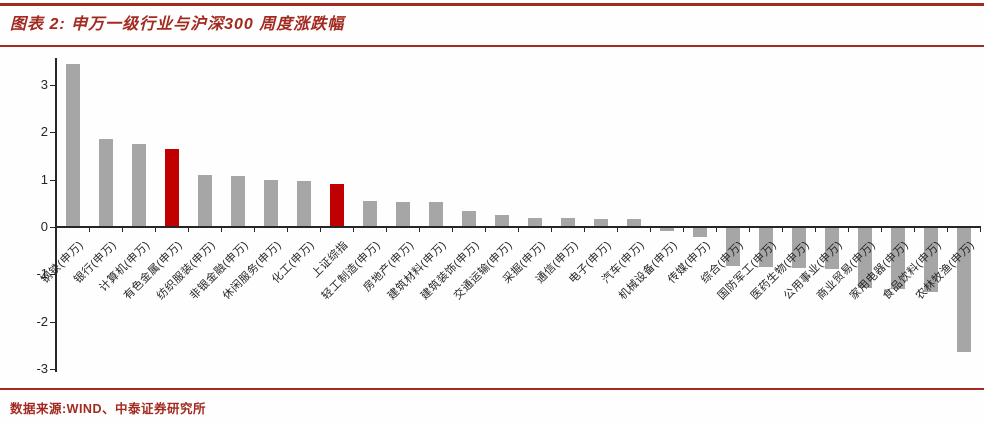 The width and height of the screenshot is (984, 424). Describe the element at coordinates (42, 368) in the screenshot. I see `y-axis-tick-label: -3` at that location.